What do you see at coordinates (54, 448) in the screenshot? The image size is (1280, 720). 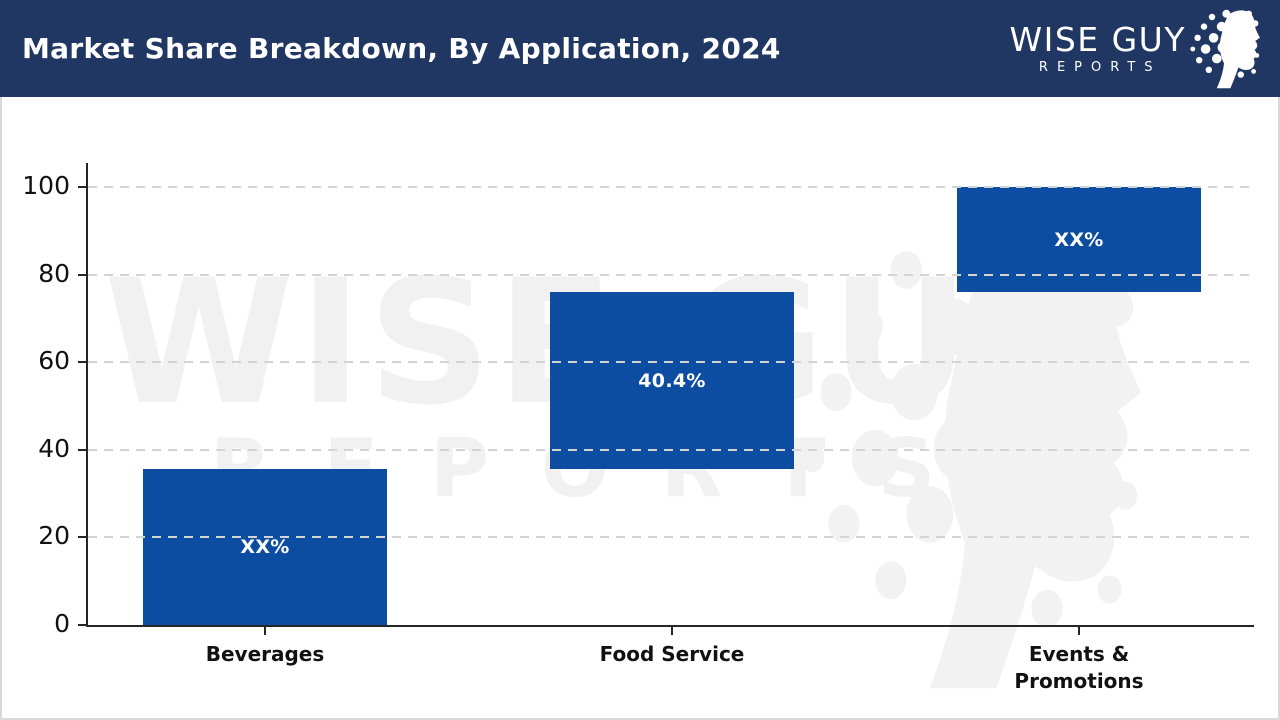 I see `y-tick-label: 40` at bounding box center [54, 448].